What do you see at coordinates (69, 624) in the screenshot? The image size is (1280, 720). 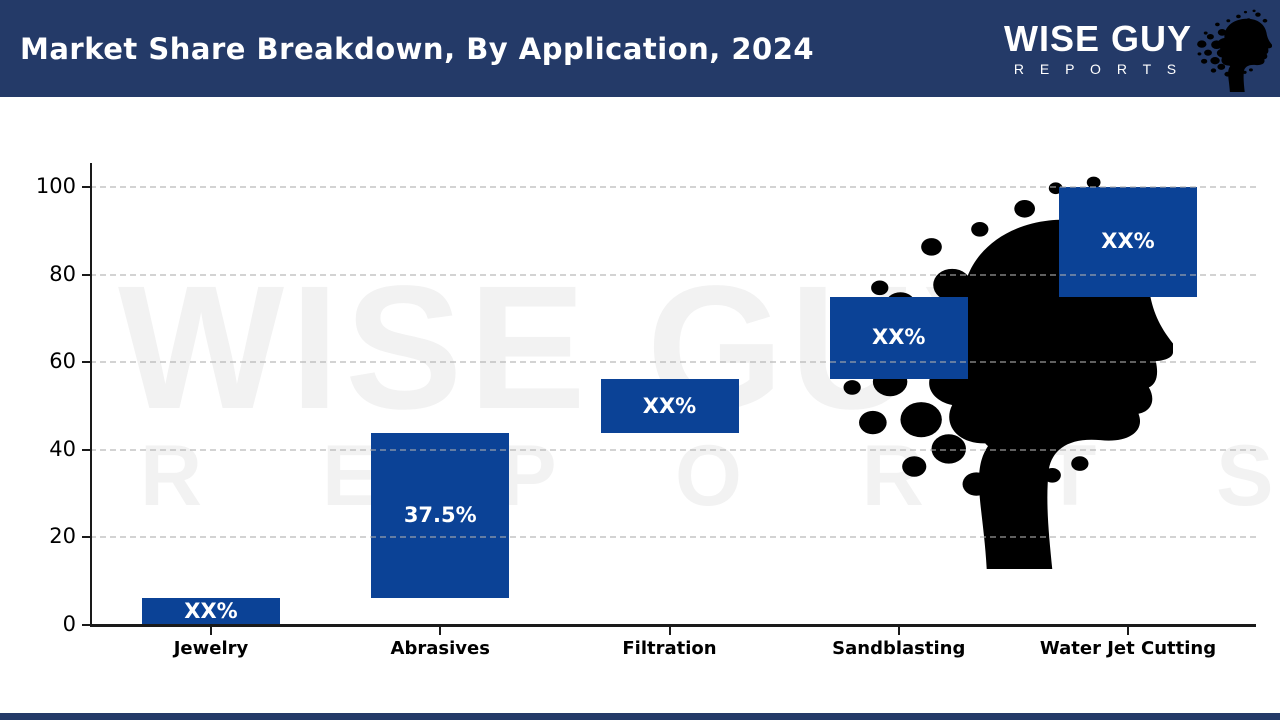 I see `y-tick-label: 0` at bounding box center [69, 624].